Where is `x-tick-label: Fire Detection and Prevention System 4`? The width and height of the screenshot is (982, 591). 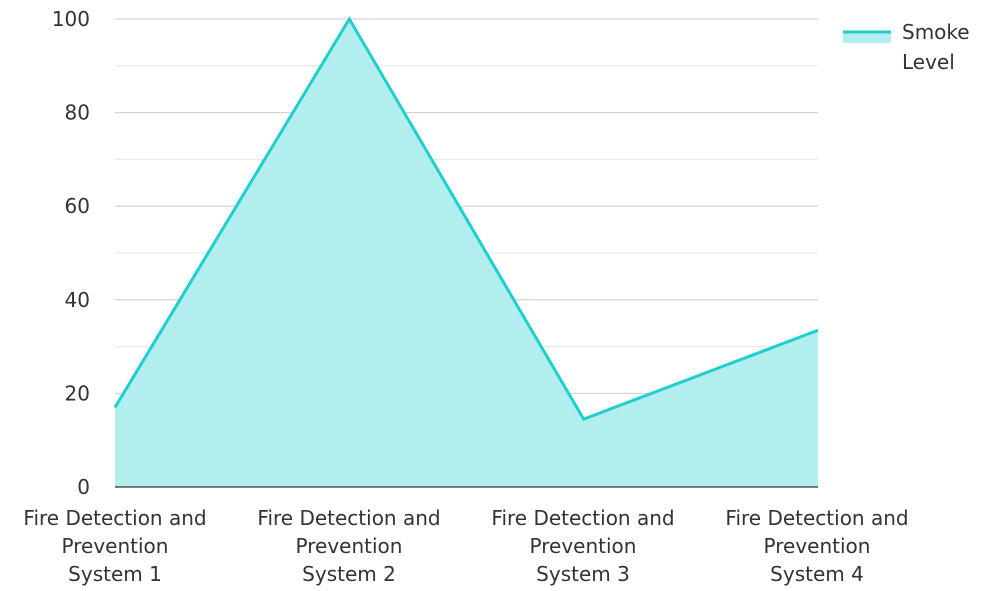
x-tick-label: Fire Detection and Prevention System 4 is located at coordinates (816, 546).